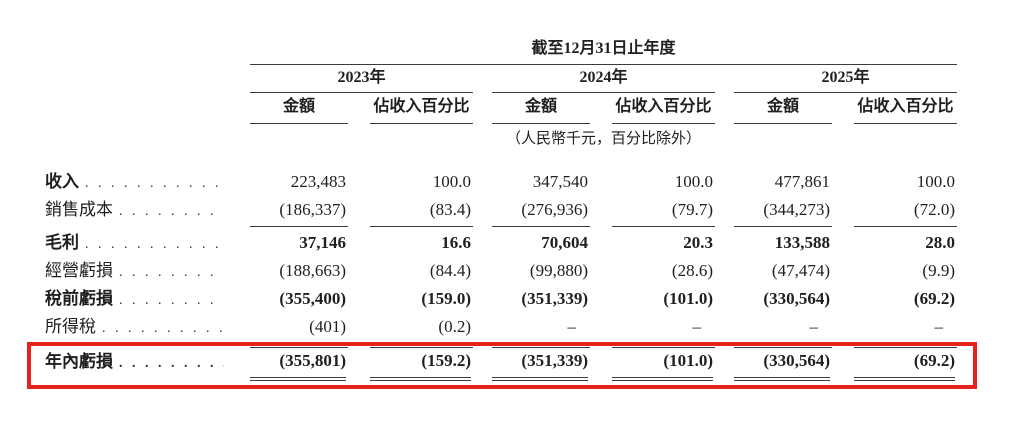  What do you see at coordinates (541, 108) in the screenshot?
I see `col-header-amount-2024: 金額` at bounding box center [541, 108].